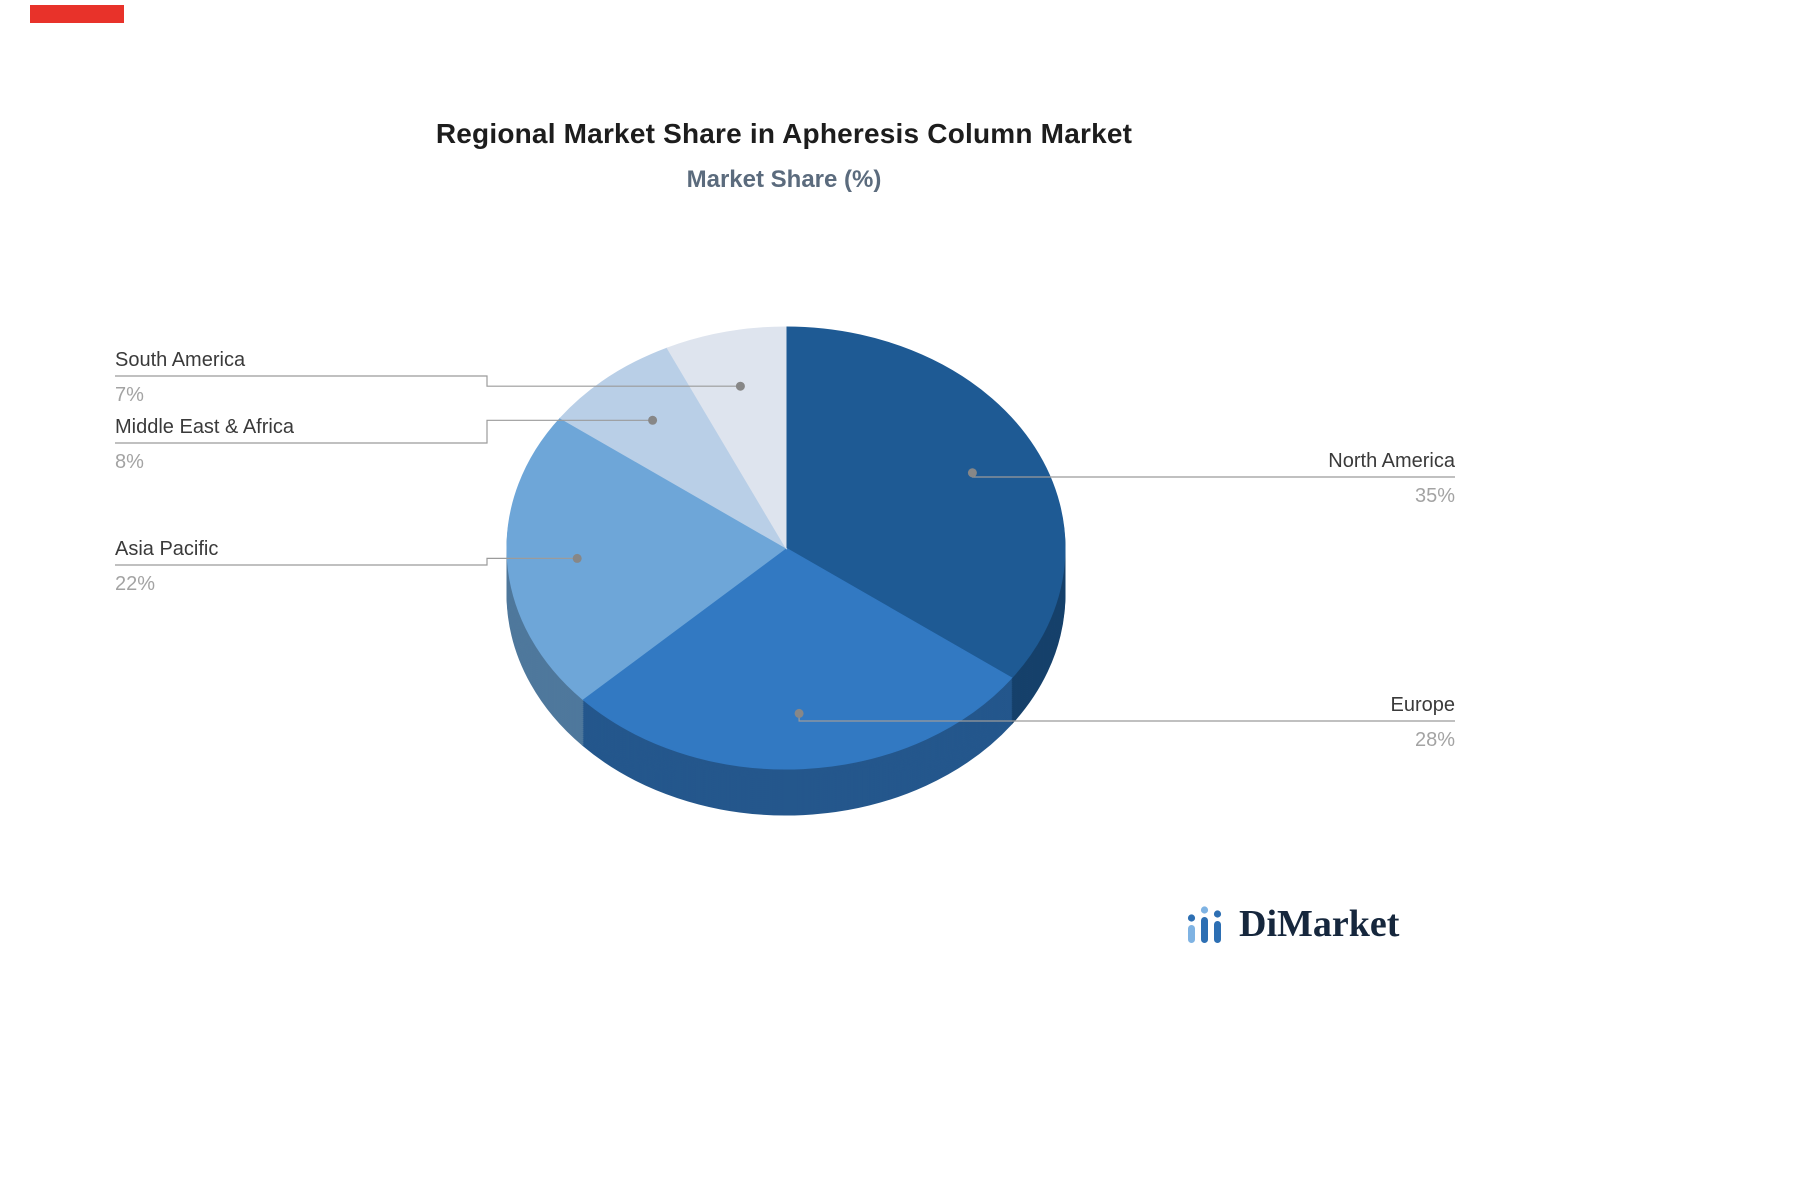  What do you see at coordinates (205, 427) in the screenshot?
I see `slice-label-middle-east-africa: Middle East & Africa` at bounding box center [205, 427].